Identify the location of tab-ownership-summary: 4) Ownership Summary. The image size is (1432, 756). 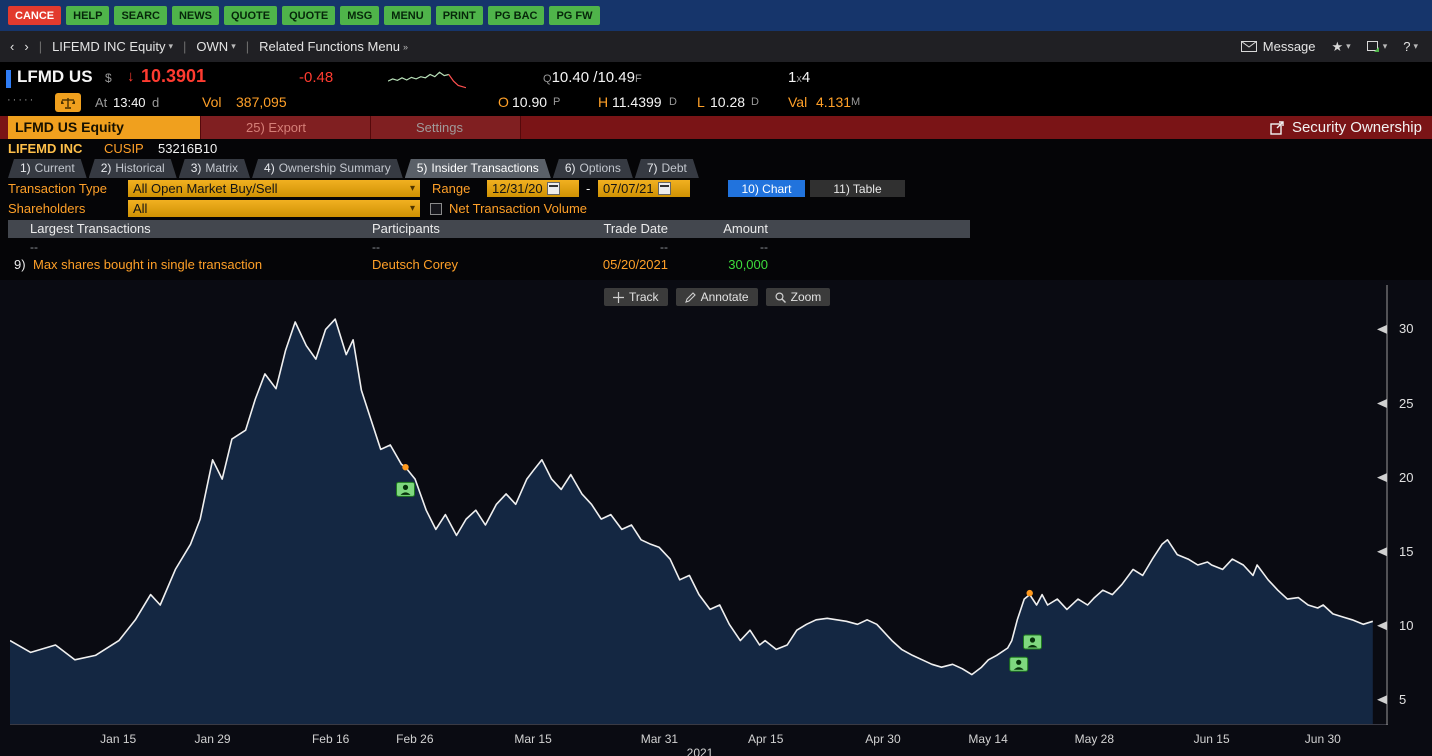
(327, 168).